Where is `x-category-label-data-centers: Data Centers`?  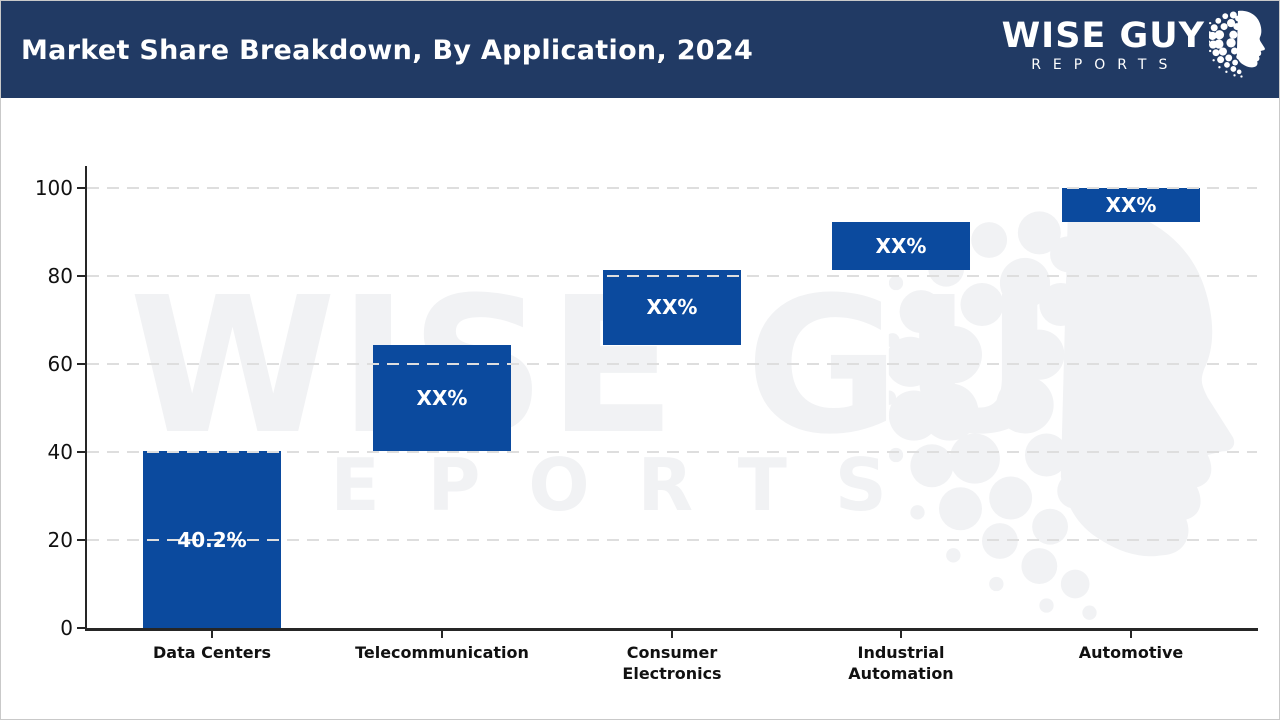
x-category-label-data-centers: Data Centers is located at coordinates (212, 652).